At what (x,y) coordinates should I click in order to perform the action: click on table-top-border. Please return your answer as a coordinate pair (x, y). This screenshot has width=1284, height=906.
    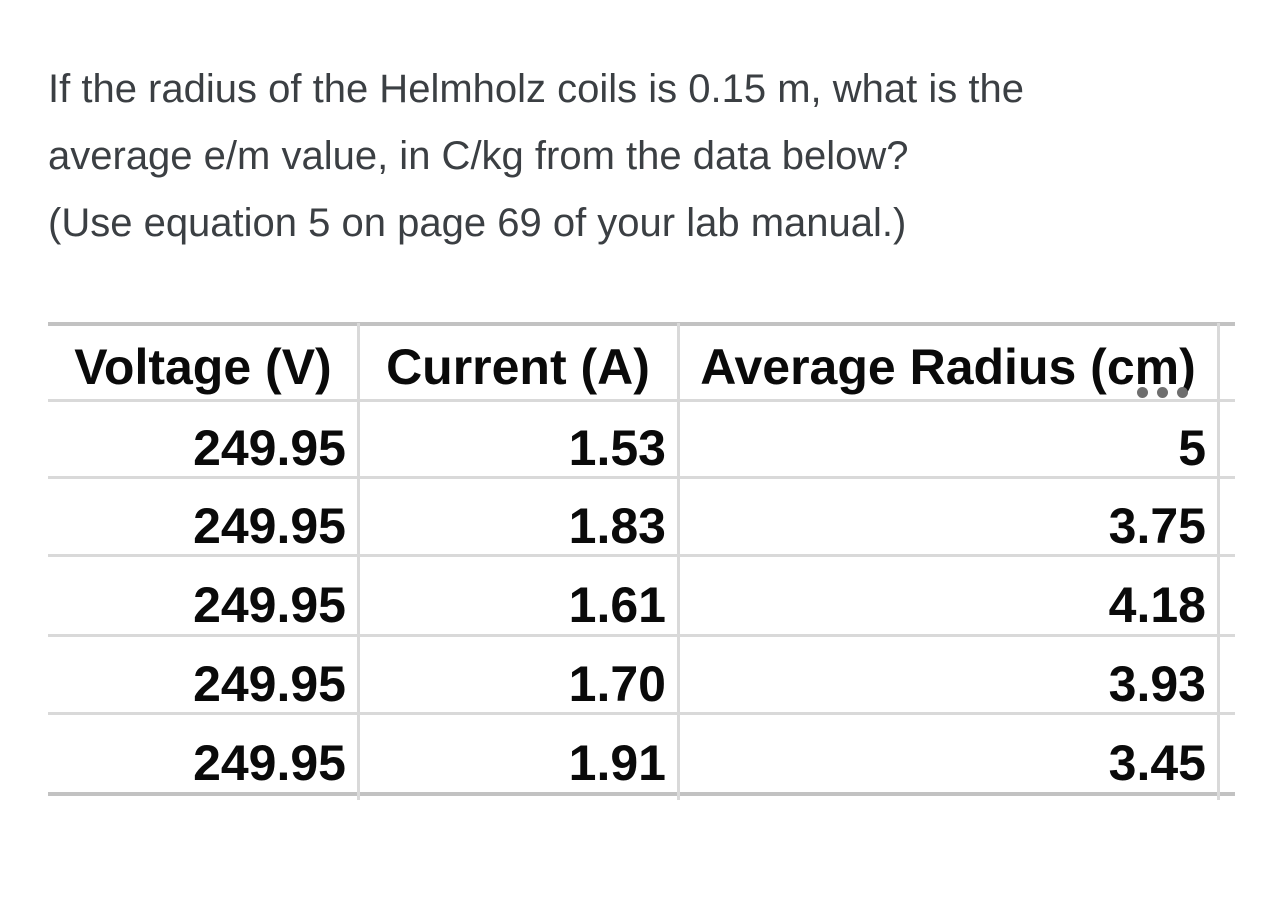
    Looking at the image, I should click on (641, 324).